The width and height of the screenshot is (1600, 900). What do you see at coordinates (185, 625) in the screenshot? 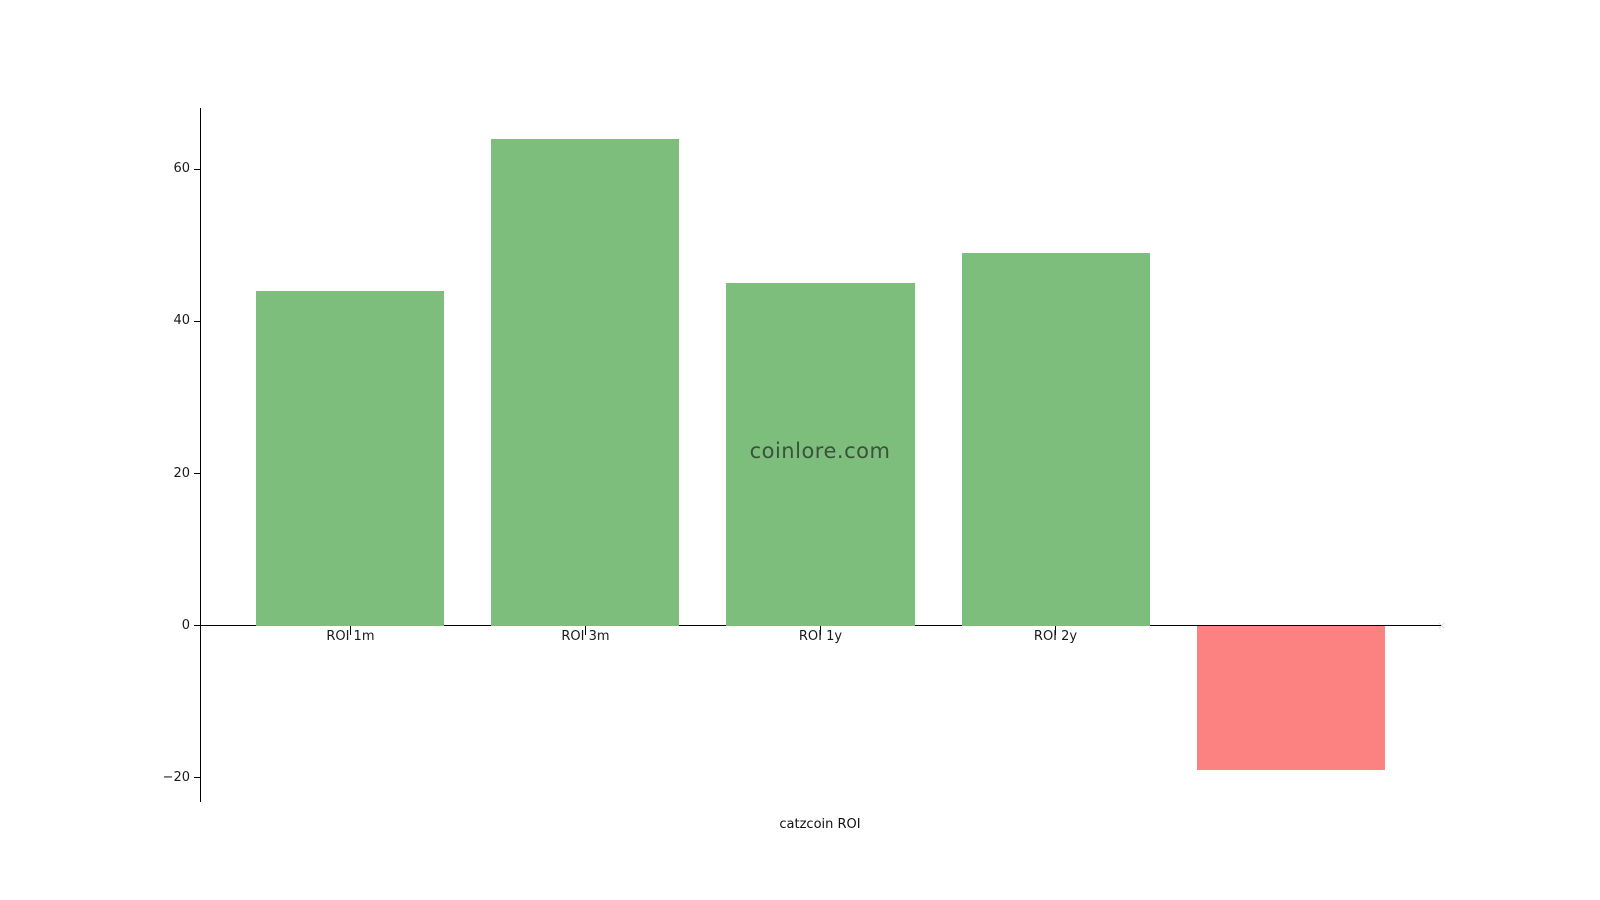
I see `y-tick-label-0: 0` at bounding box center [185, 625].